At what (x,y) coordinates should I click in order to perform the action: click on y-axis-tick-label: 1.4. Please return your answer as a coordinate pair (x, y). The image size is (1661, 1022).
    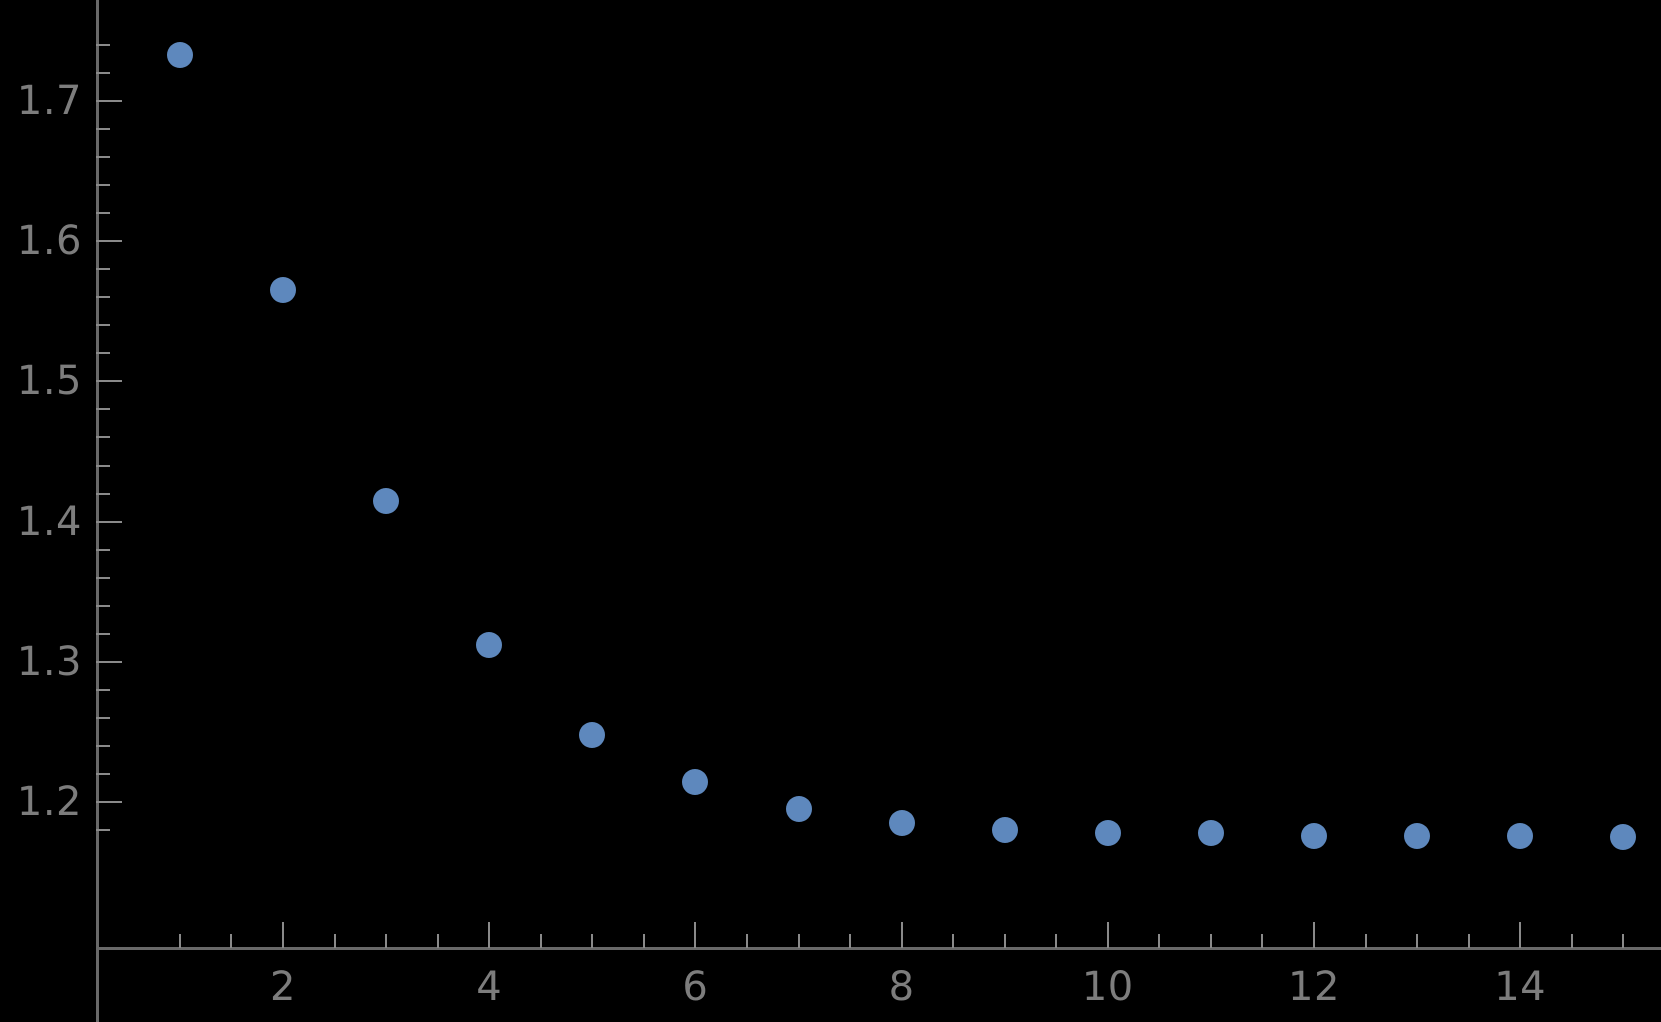
    Looking at the image, I should click on (49, 521).